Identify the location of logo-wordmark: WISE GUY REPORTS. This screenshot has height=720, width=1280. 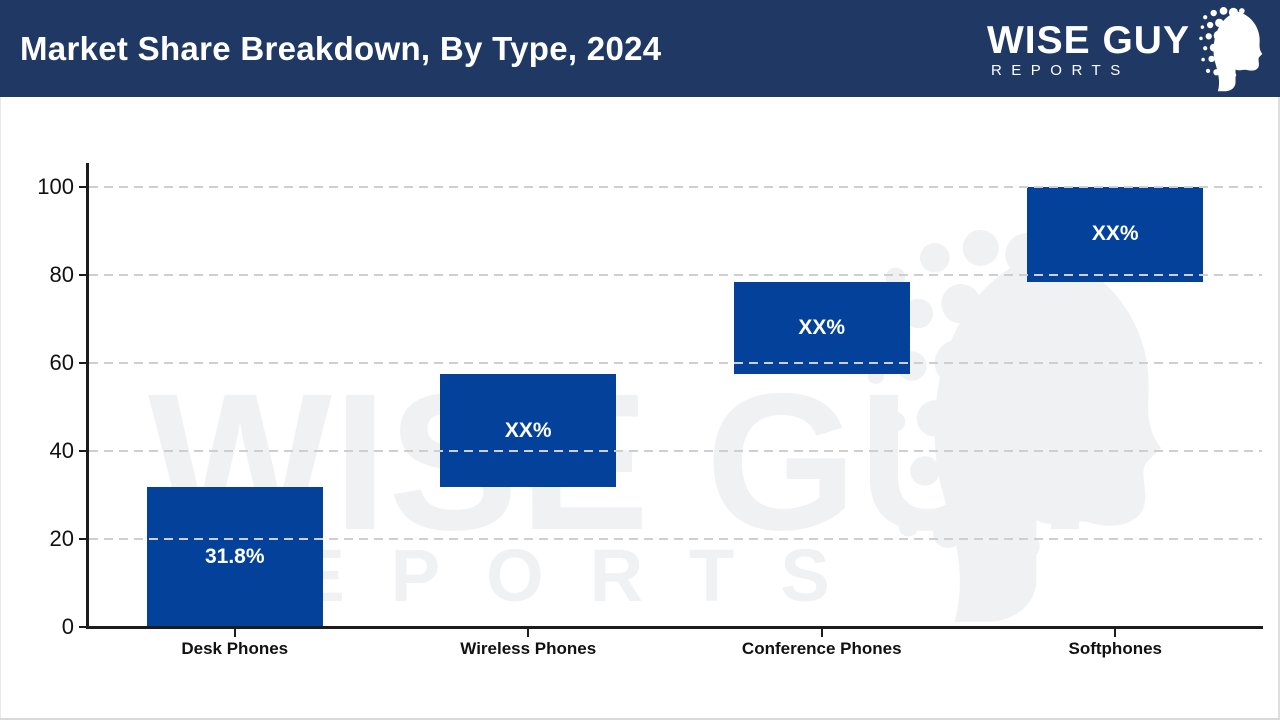
(1088, 49).